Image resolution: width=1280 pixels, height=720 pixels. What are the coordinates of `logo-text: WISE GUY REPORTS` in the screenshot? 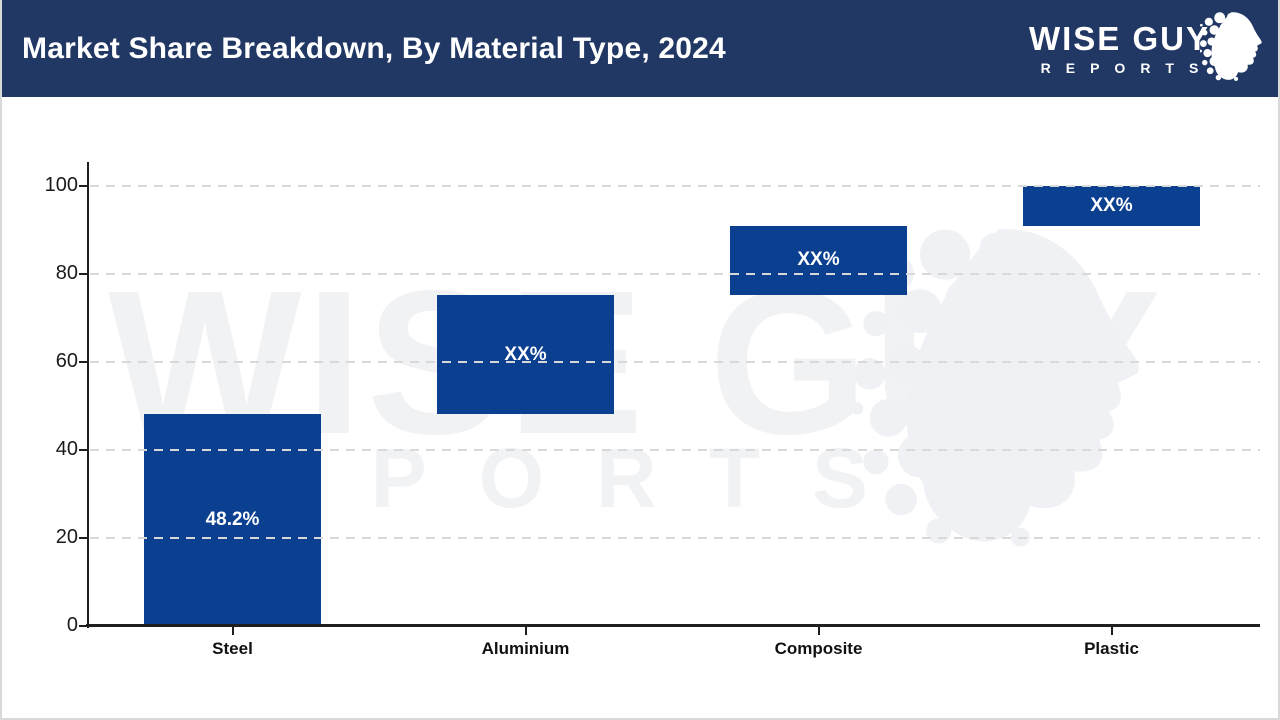 It's located at (1119, 49).